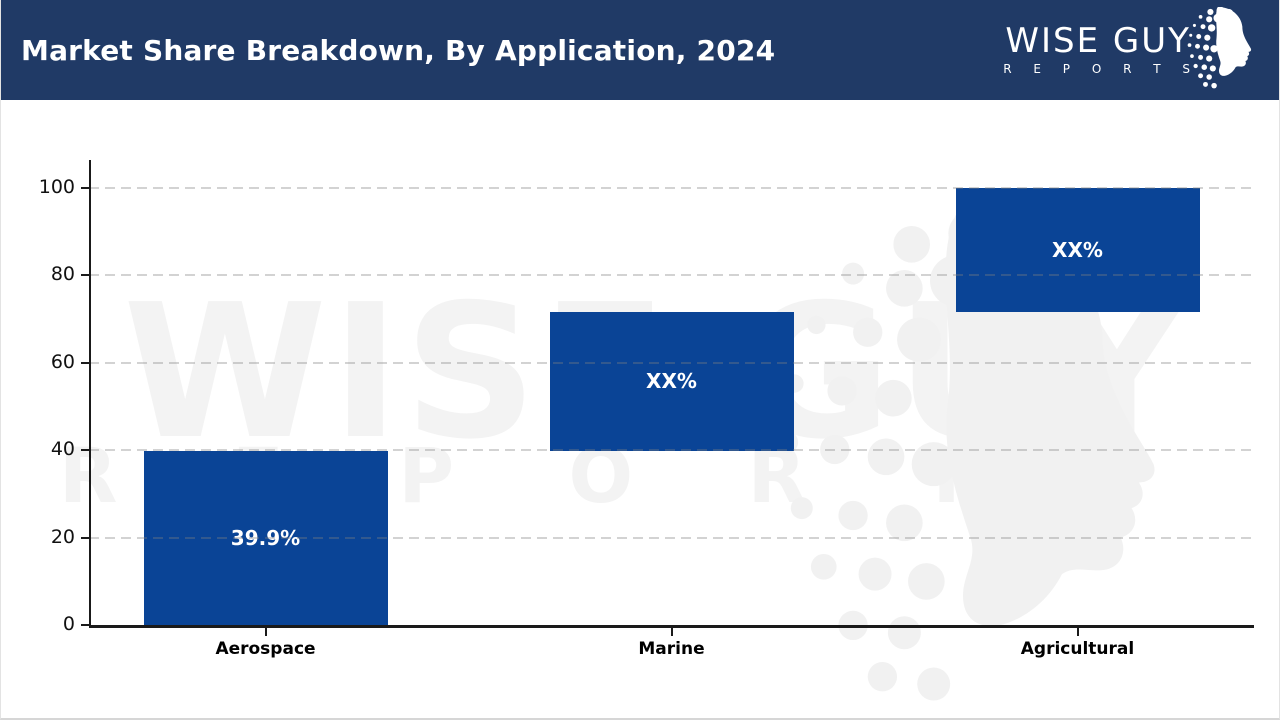 This screenshot has height=728, width=1280. I want to click on y-tick-label: 100, so click(56, 187).